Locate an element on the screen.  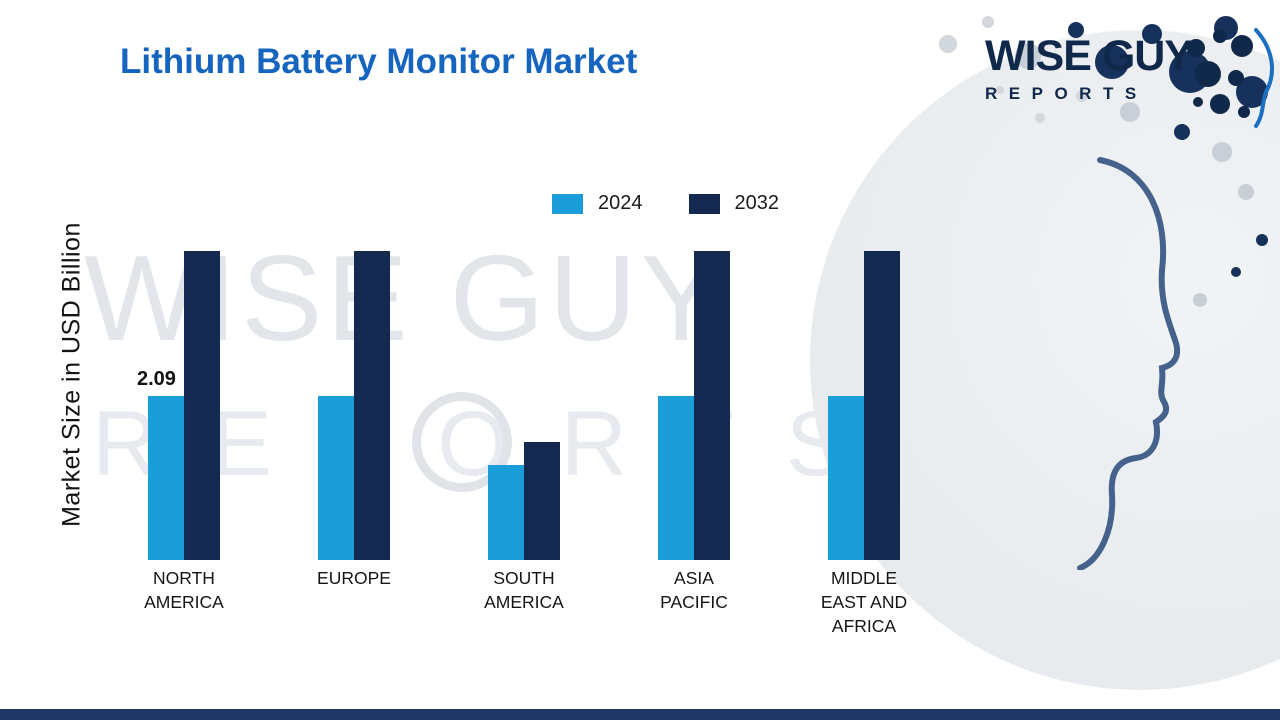
face-profile-decoration is located at coordinates (1129, 363).